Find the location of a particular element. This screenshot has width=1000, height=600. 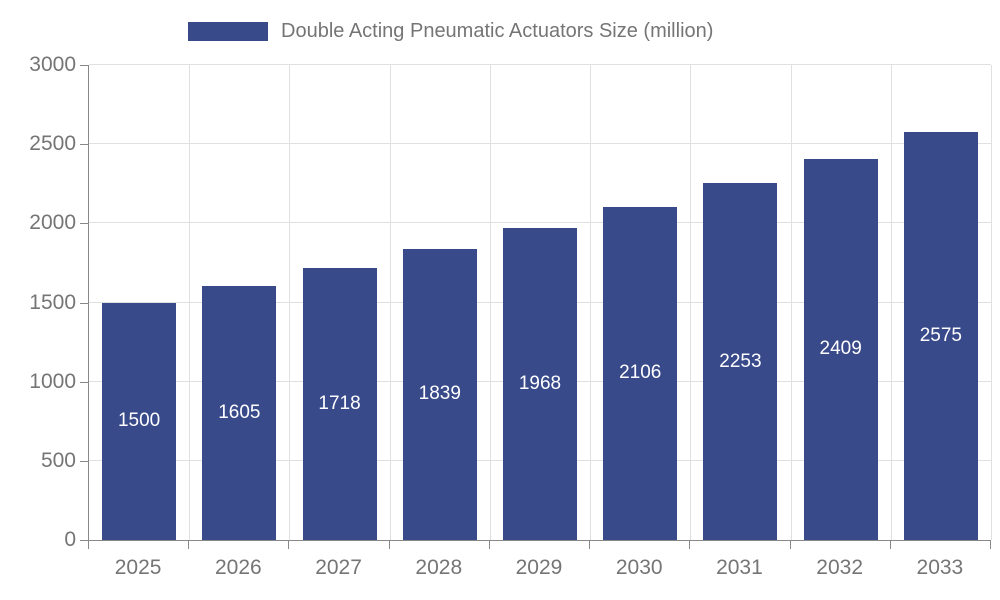

bar-2029: 1968 is located at coordinates (540, 384).